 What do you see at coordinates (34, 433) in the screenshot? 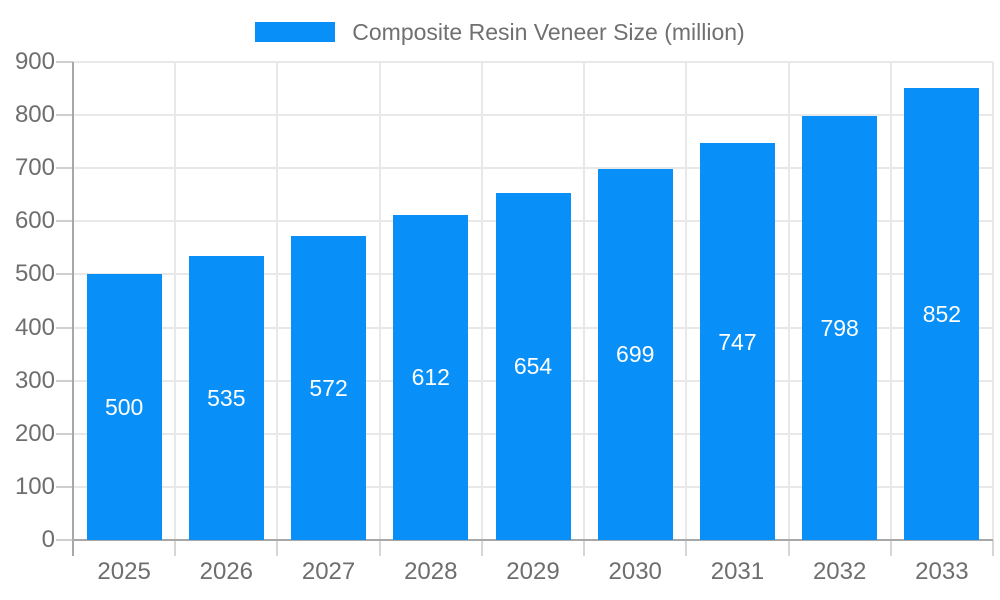
I see `y-axis-label-200: 200` at bounding box center [34, 433].